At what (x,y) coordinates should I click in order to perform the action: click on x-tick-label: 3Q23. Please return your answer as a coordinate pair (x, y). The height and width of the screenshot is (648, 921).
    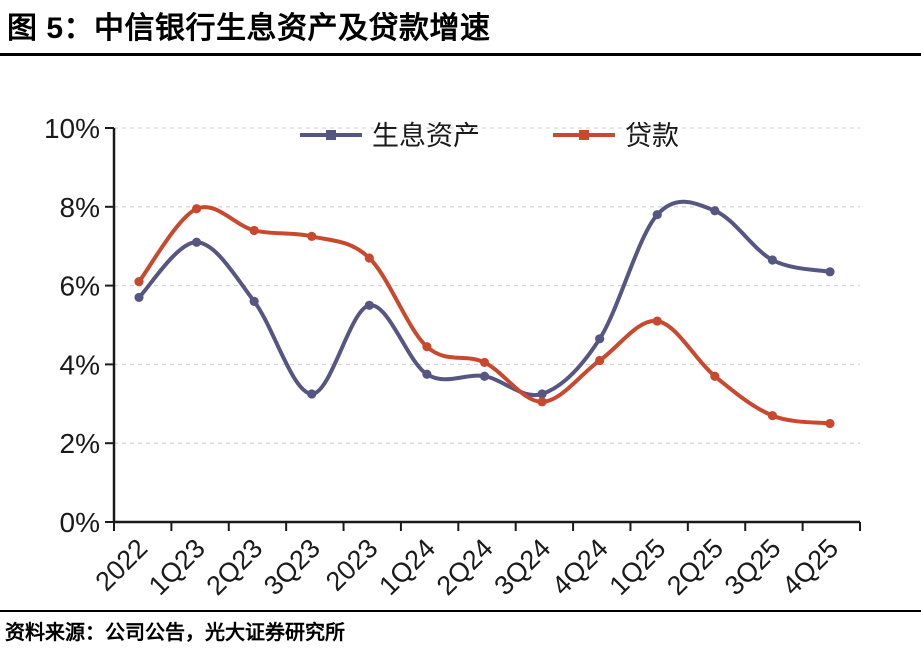
    Looking at the image, I should click on (292, 567).